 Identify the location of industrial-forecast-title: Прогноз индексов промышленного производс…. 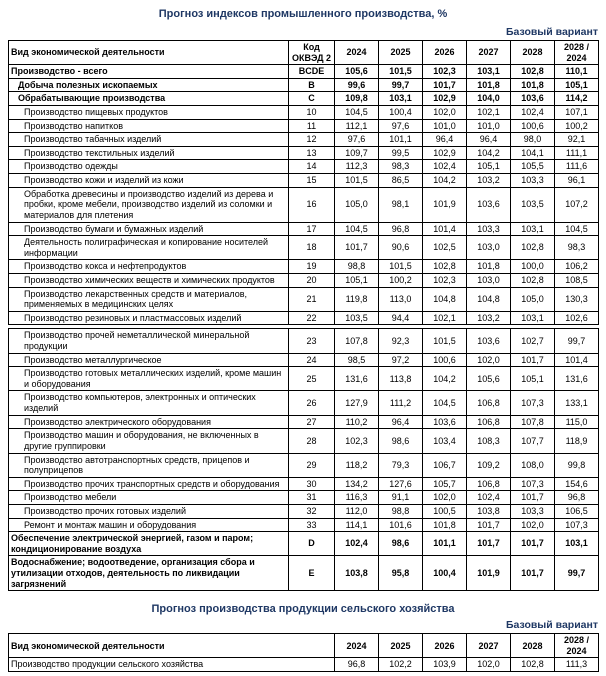
(303, 14).